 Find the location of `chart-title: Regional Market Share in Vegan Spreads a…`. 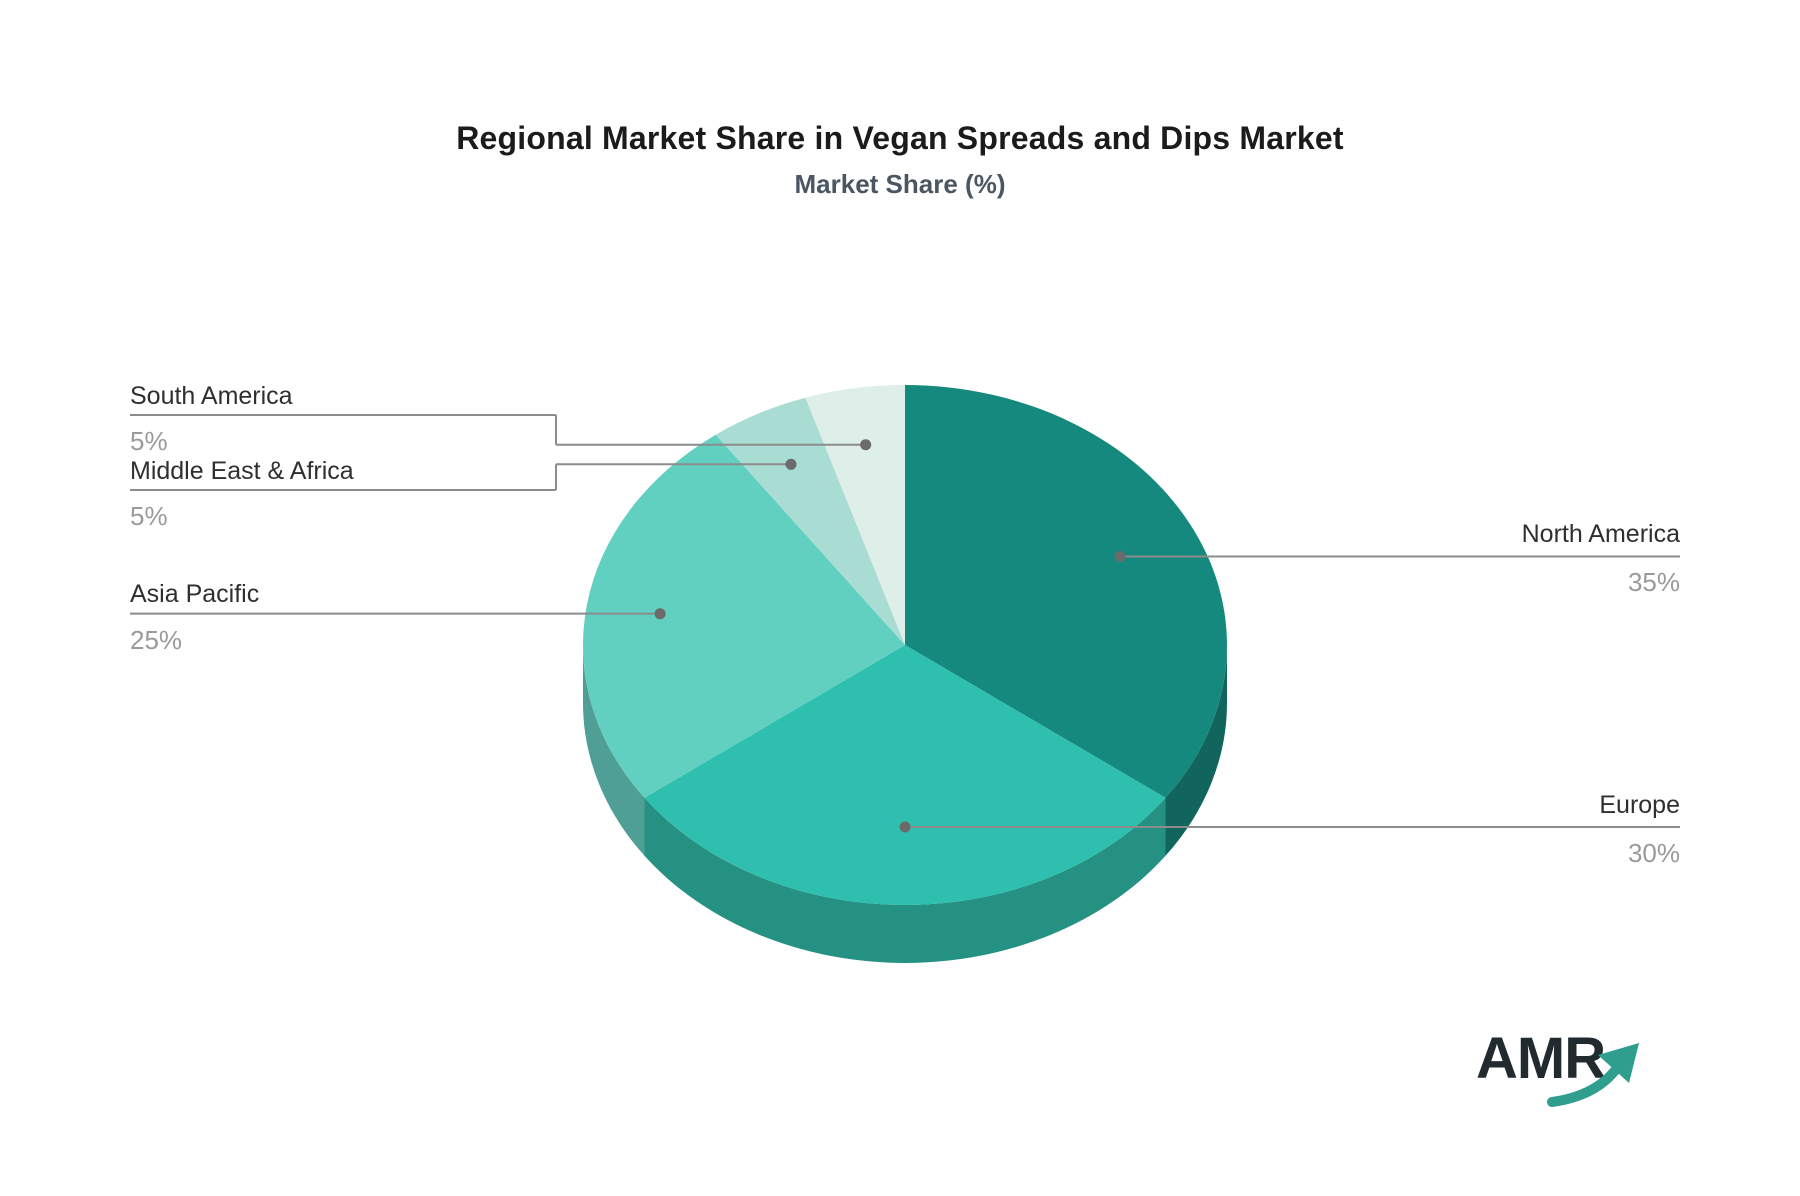

chart-title: Regional Market Share in Vegan Spreads a… is located at coordinates (900, 138).